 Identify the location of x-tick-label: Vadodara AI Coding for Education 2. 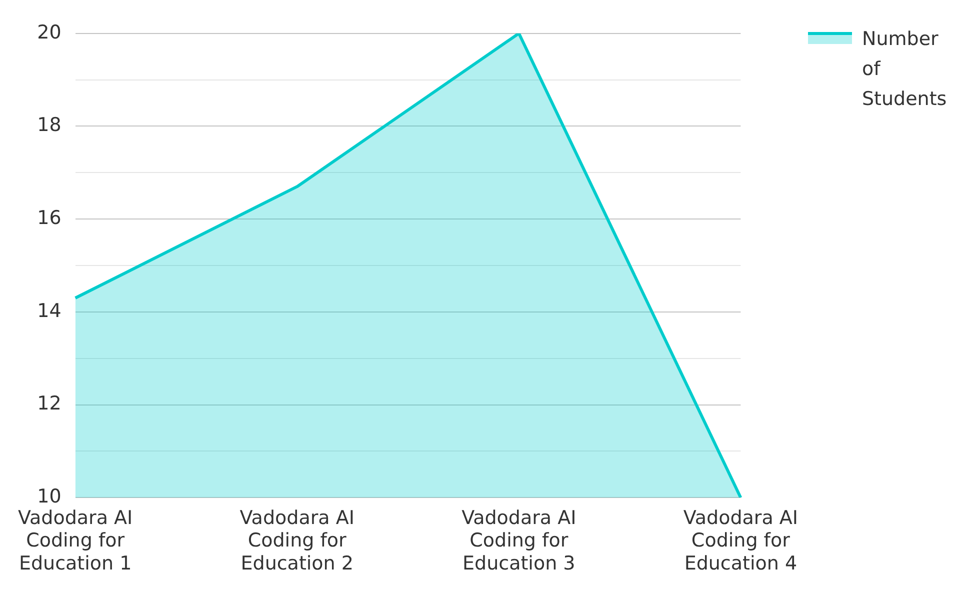
(297, 540).